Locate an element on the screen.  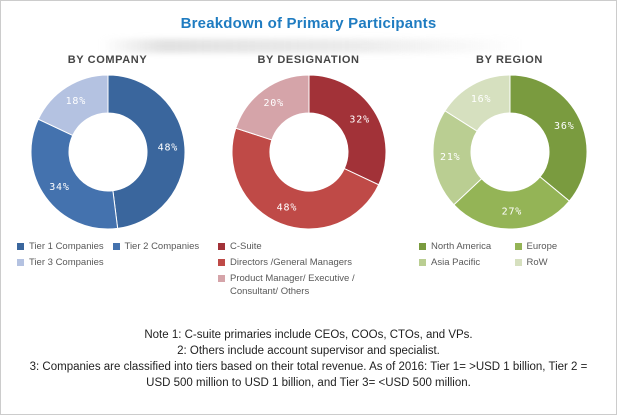
page-title: Breakdown of Primary Participants is located at coordinates (308, 23).